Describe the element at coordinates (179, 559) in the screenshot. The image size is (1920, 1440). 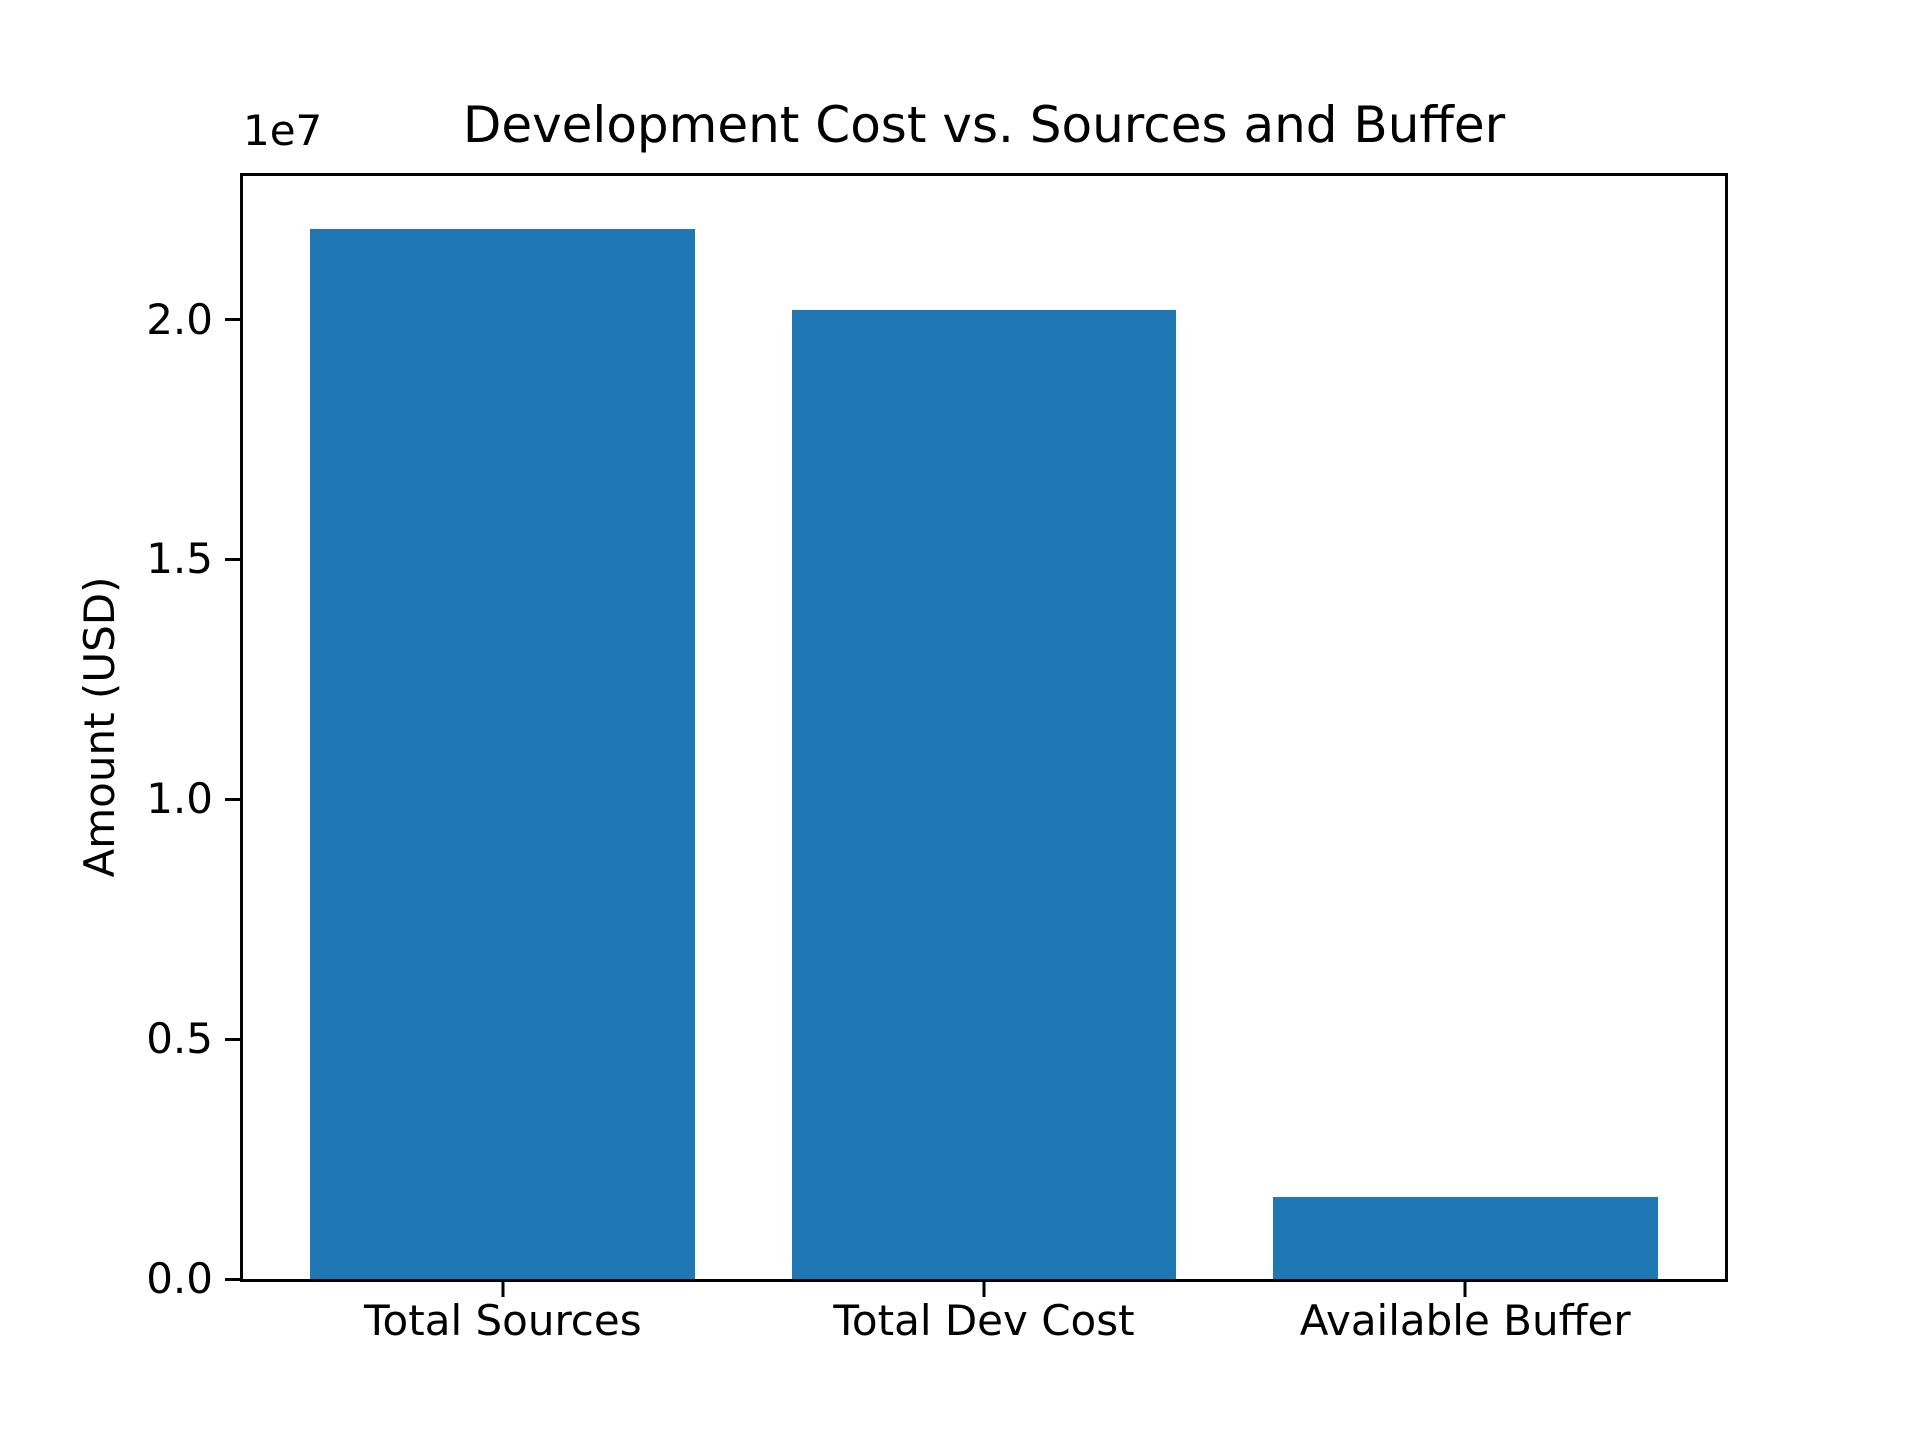
I see `y-tick-label: 1.5` at that location.